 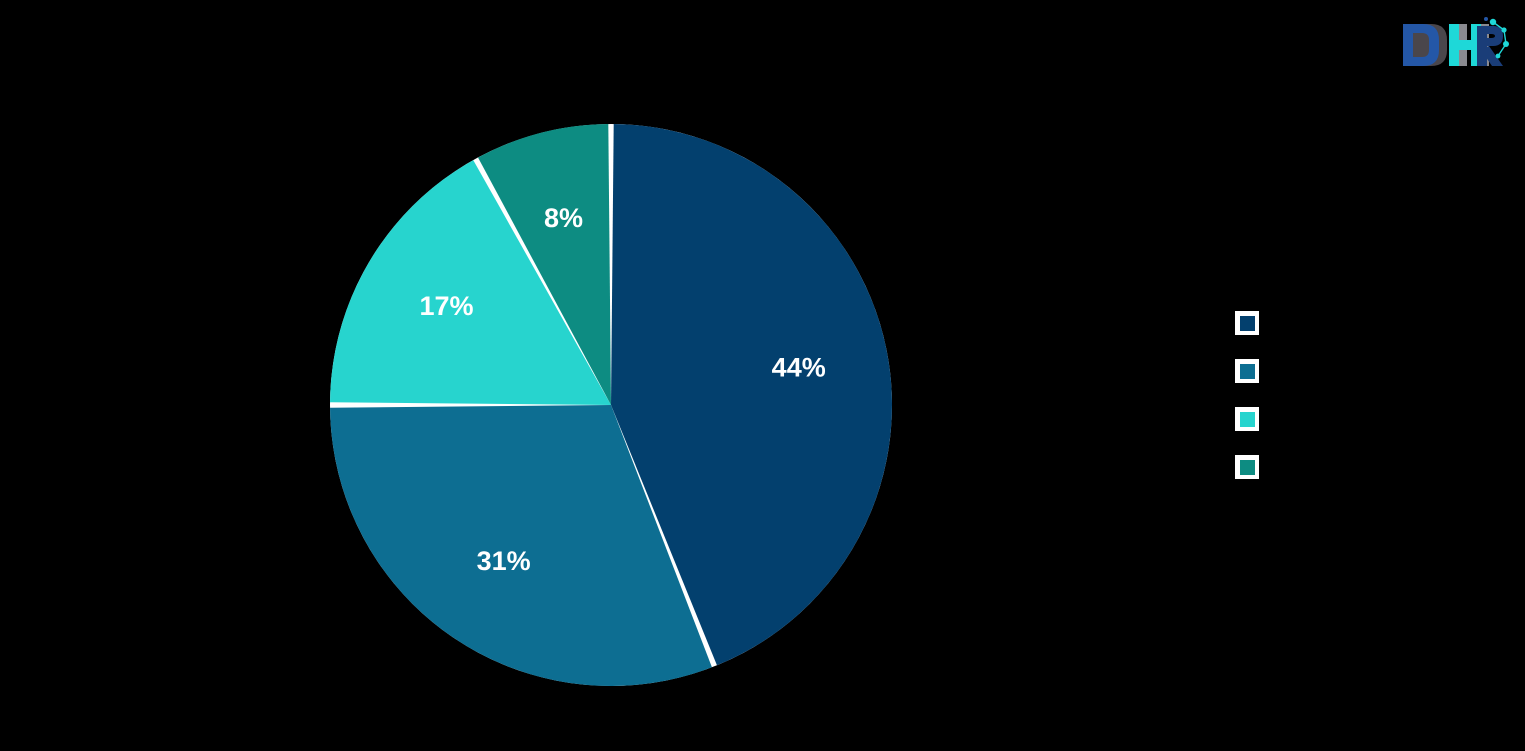 I want to click on pie-slice-label: 31%, so click(x=504, y=561).